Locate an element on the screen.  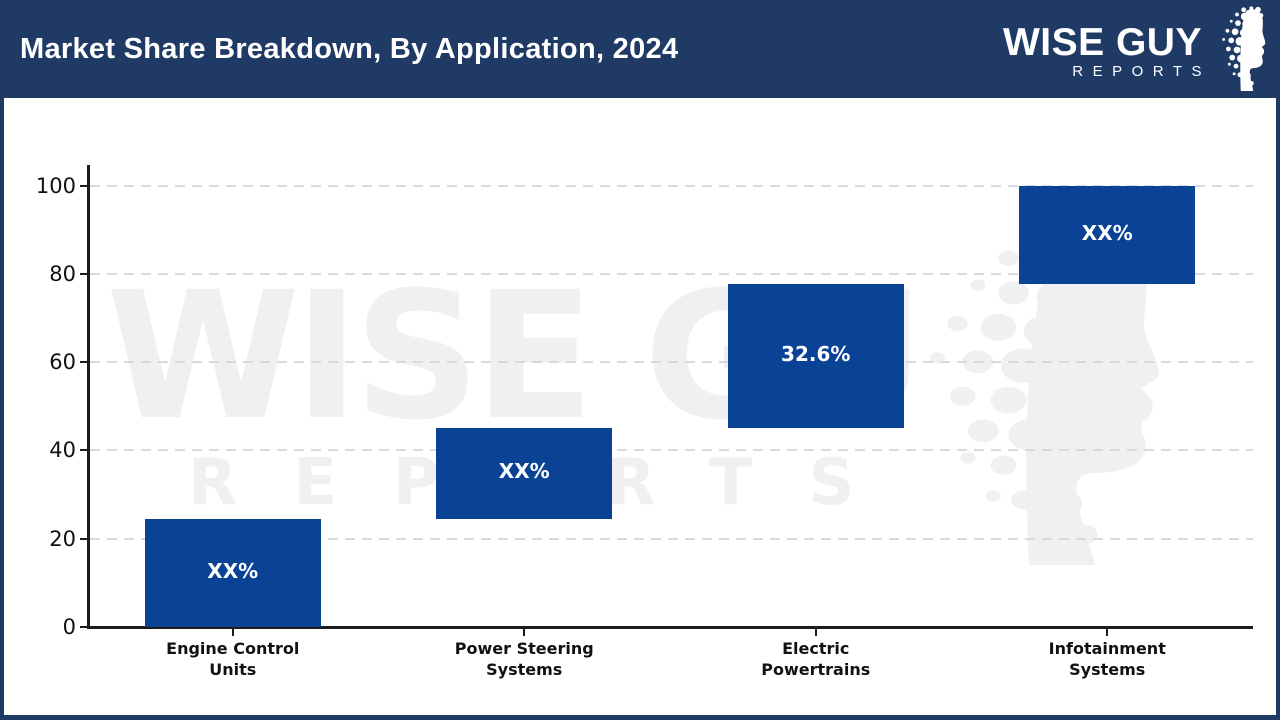
frame-right-border is located at coordinates (1278, 409).